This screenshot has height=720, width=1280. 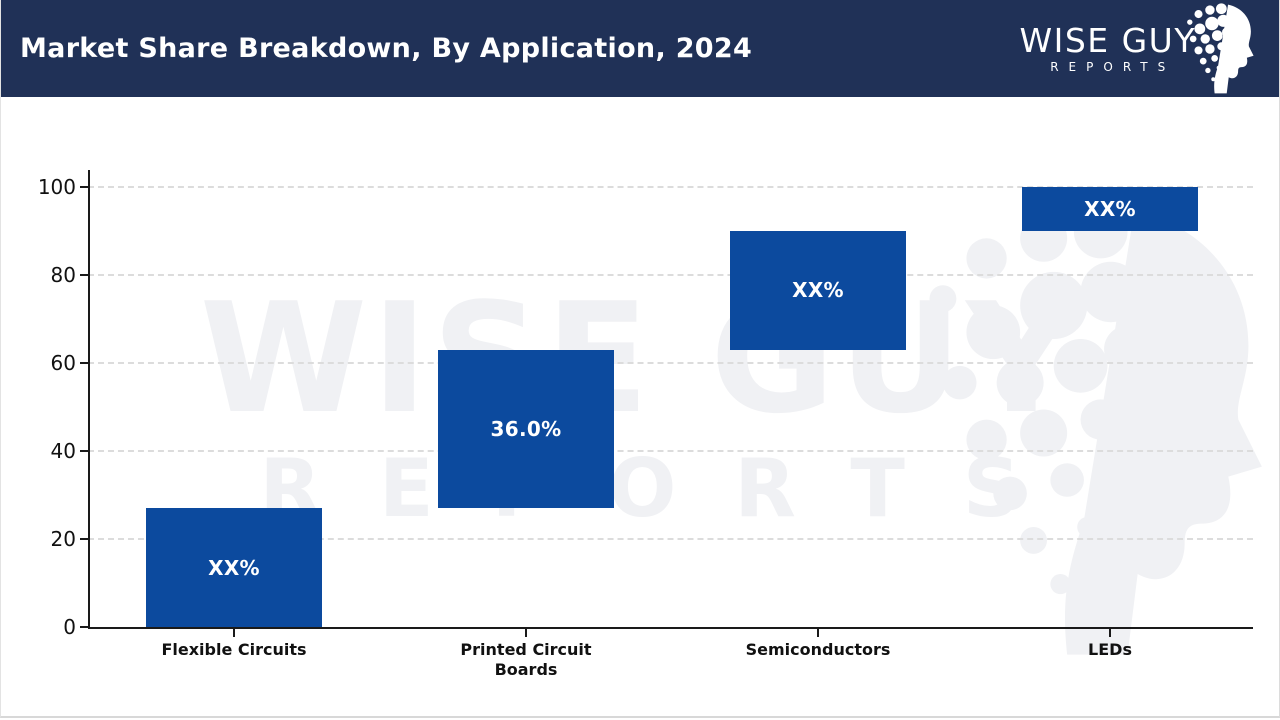 What do you see at coordinates (63, 275) in the screenshot?
I see `y-tick-label: 80` at bounding box center [63, 275].